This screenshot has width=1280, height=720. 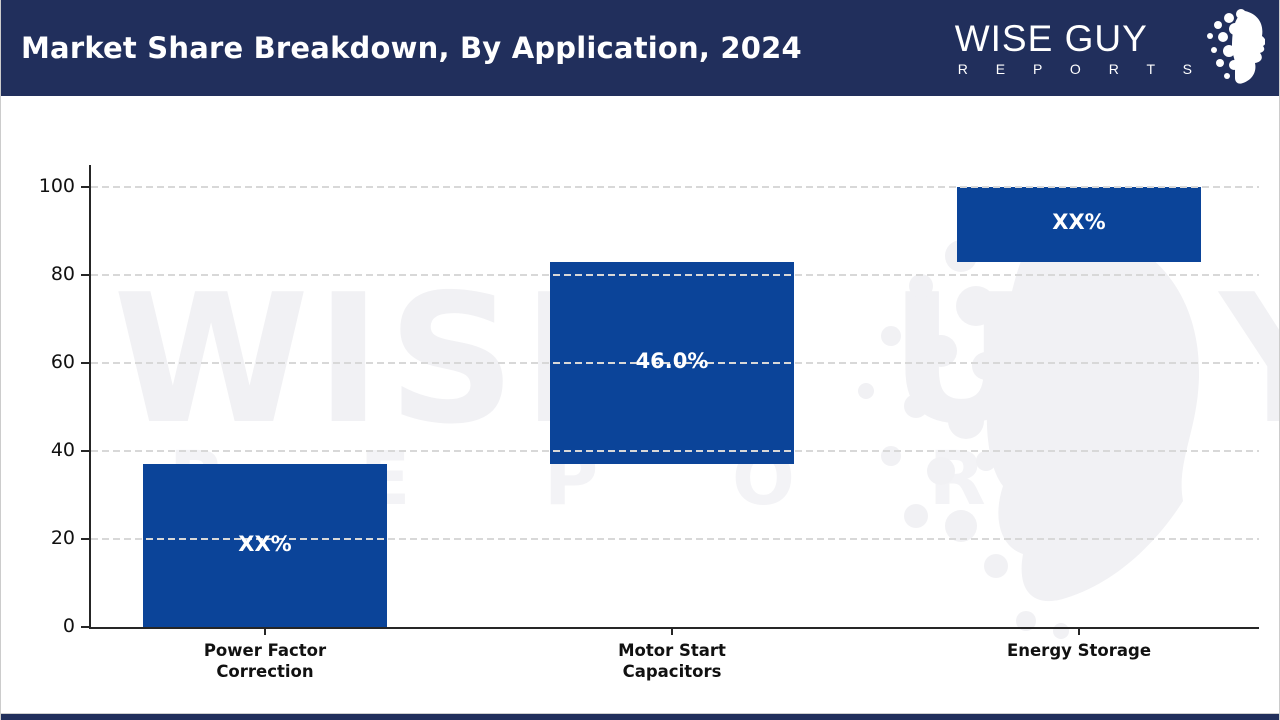 I want to click on x-axis-category-label: Motor Start Capacitors, so click(x=672, y=661).